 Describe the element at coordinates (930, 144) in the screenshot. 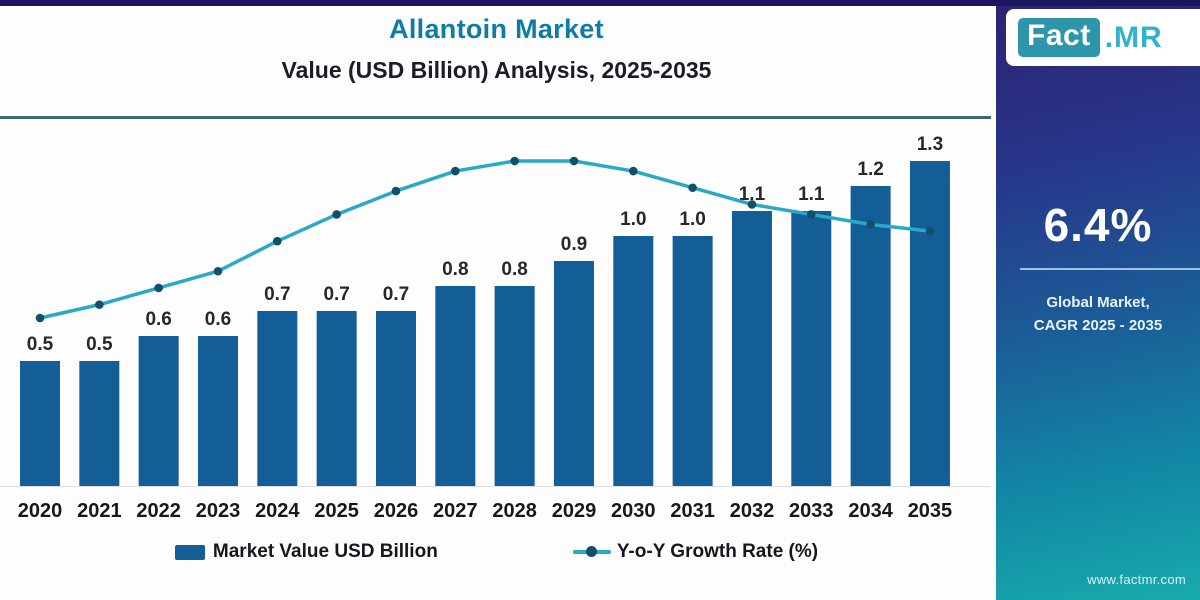

I see `bar-value-label-2035: 1.3` at that location.